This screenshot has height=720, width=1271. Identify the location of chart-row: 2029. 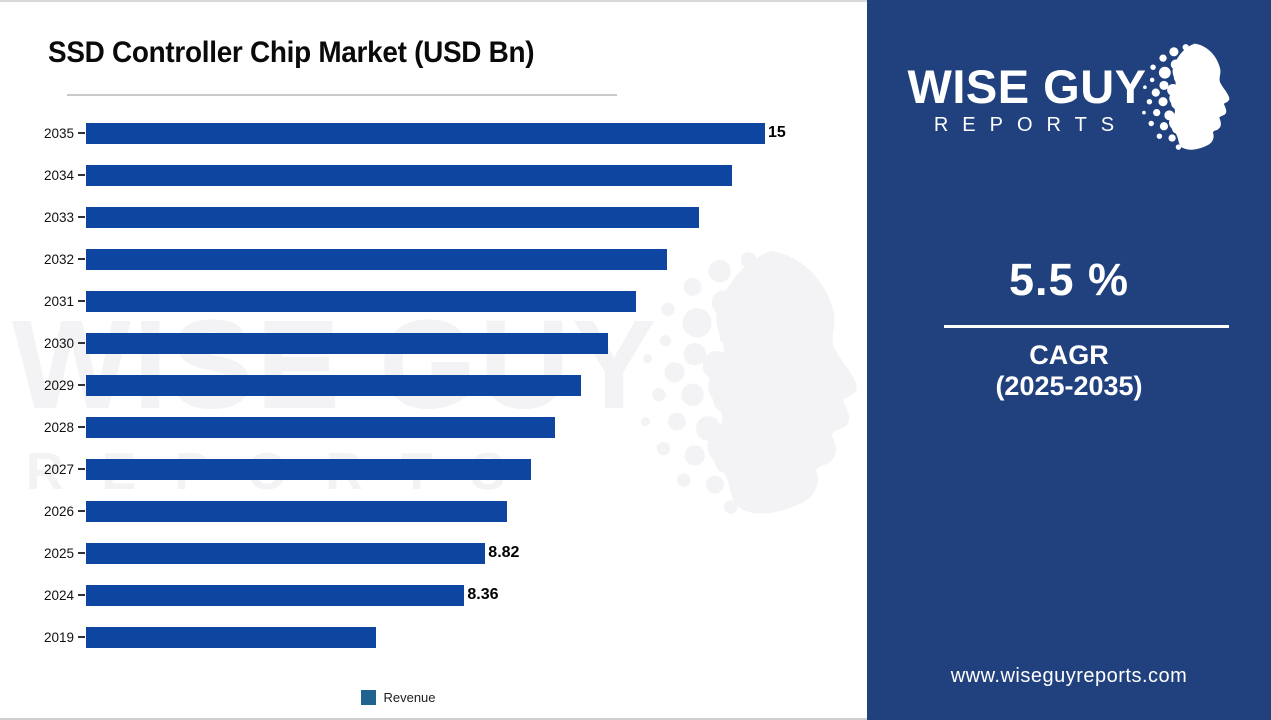
(443, 385).